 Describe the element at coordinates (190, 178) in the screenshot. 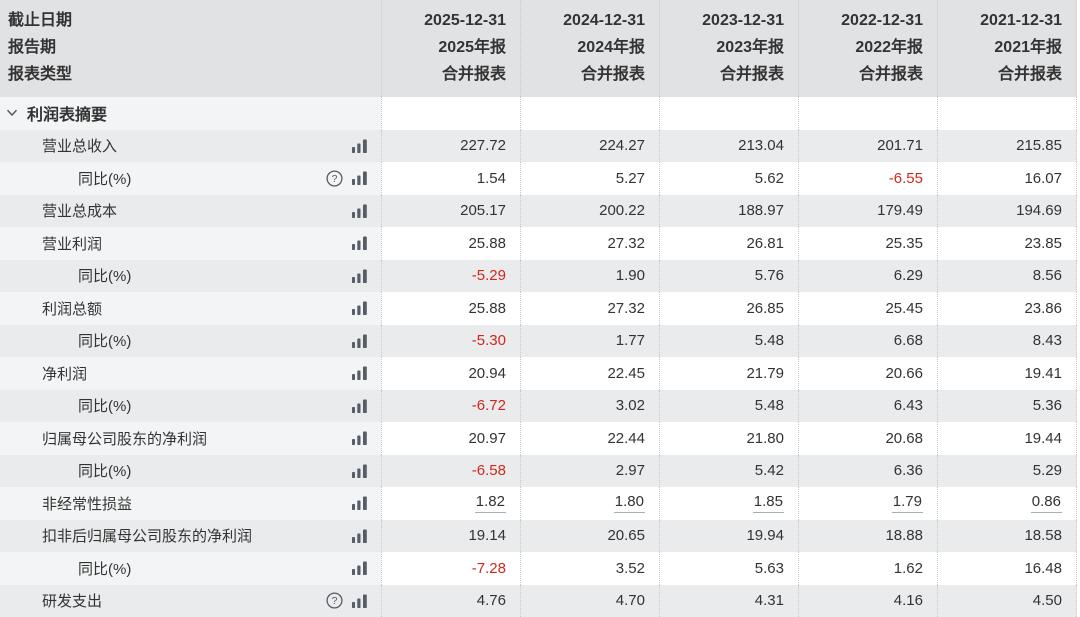

I see `row-label-cell: 同比(%)?` at that location.